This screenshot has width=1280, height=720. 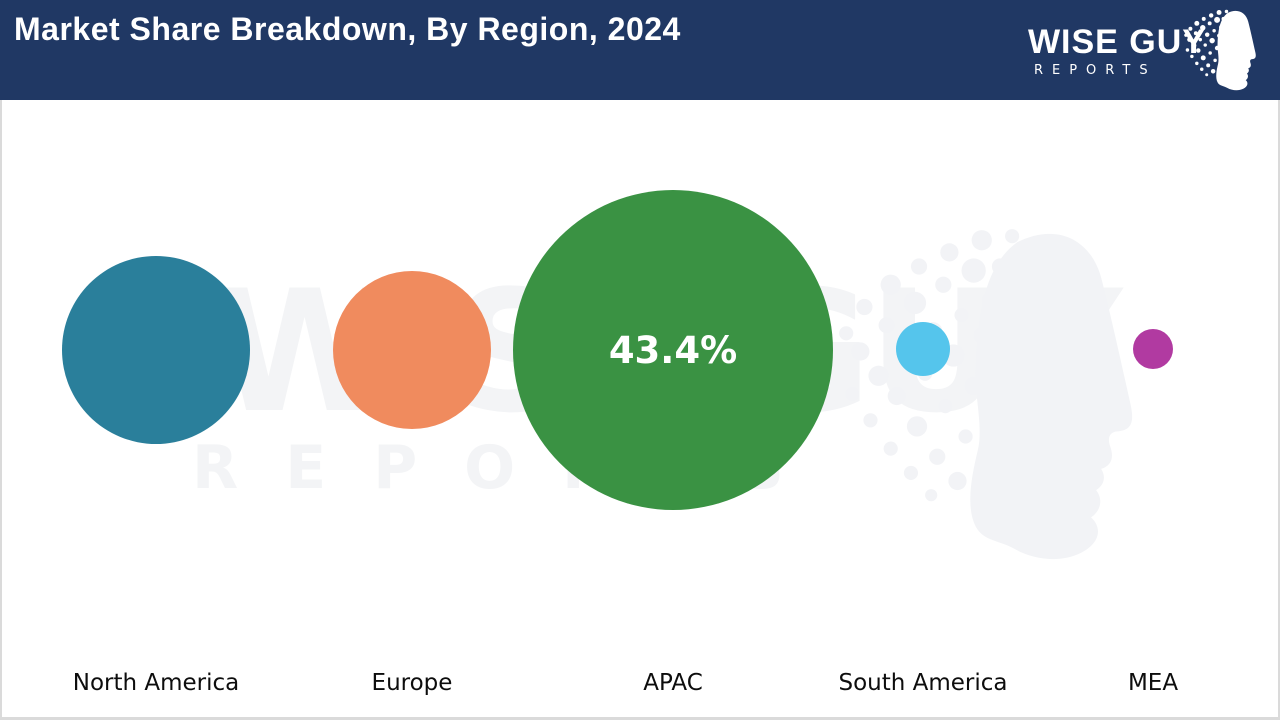 What do you see at coordinates (412, 350) in the screenshot?
I see `bubble-europe` at bounding box center [412, 350].